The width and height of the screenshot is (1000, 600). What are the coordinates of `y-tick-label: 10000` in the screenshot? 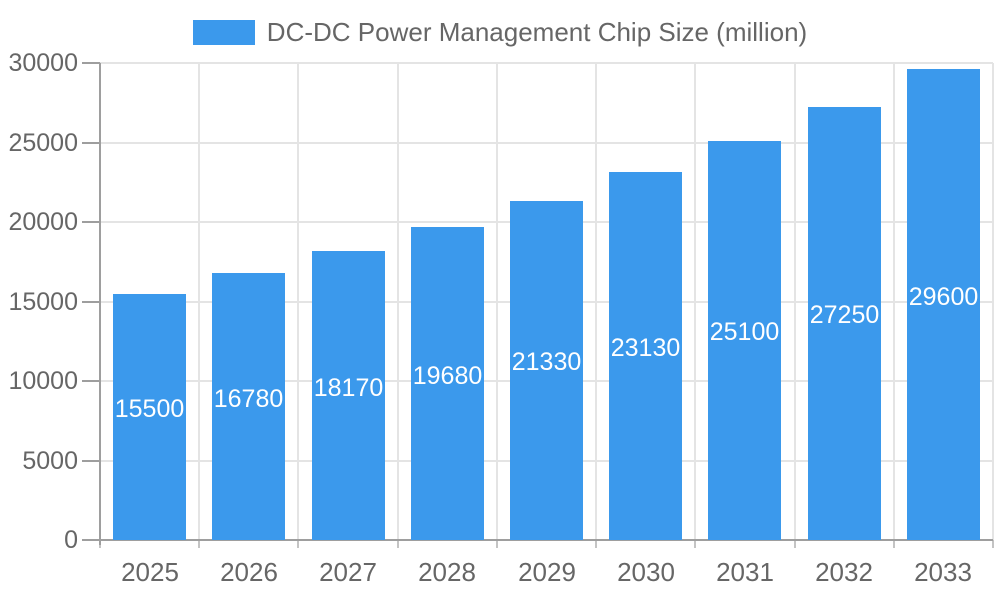 It's located at (43, 381).